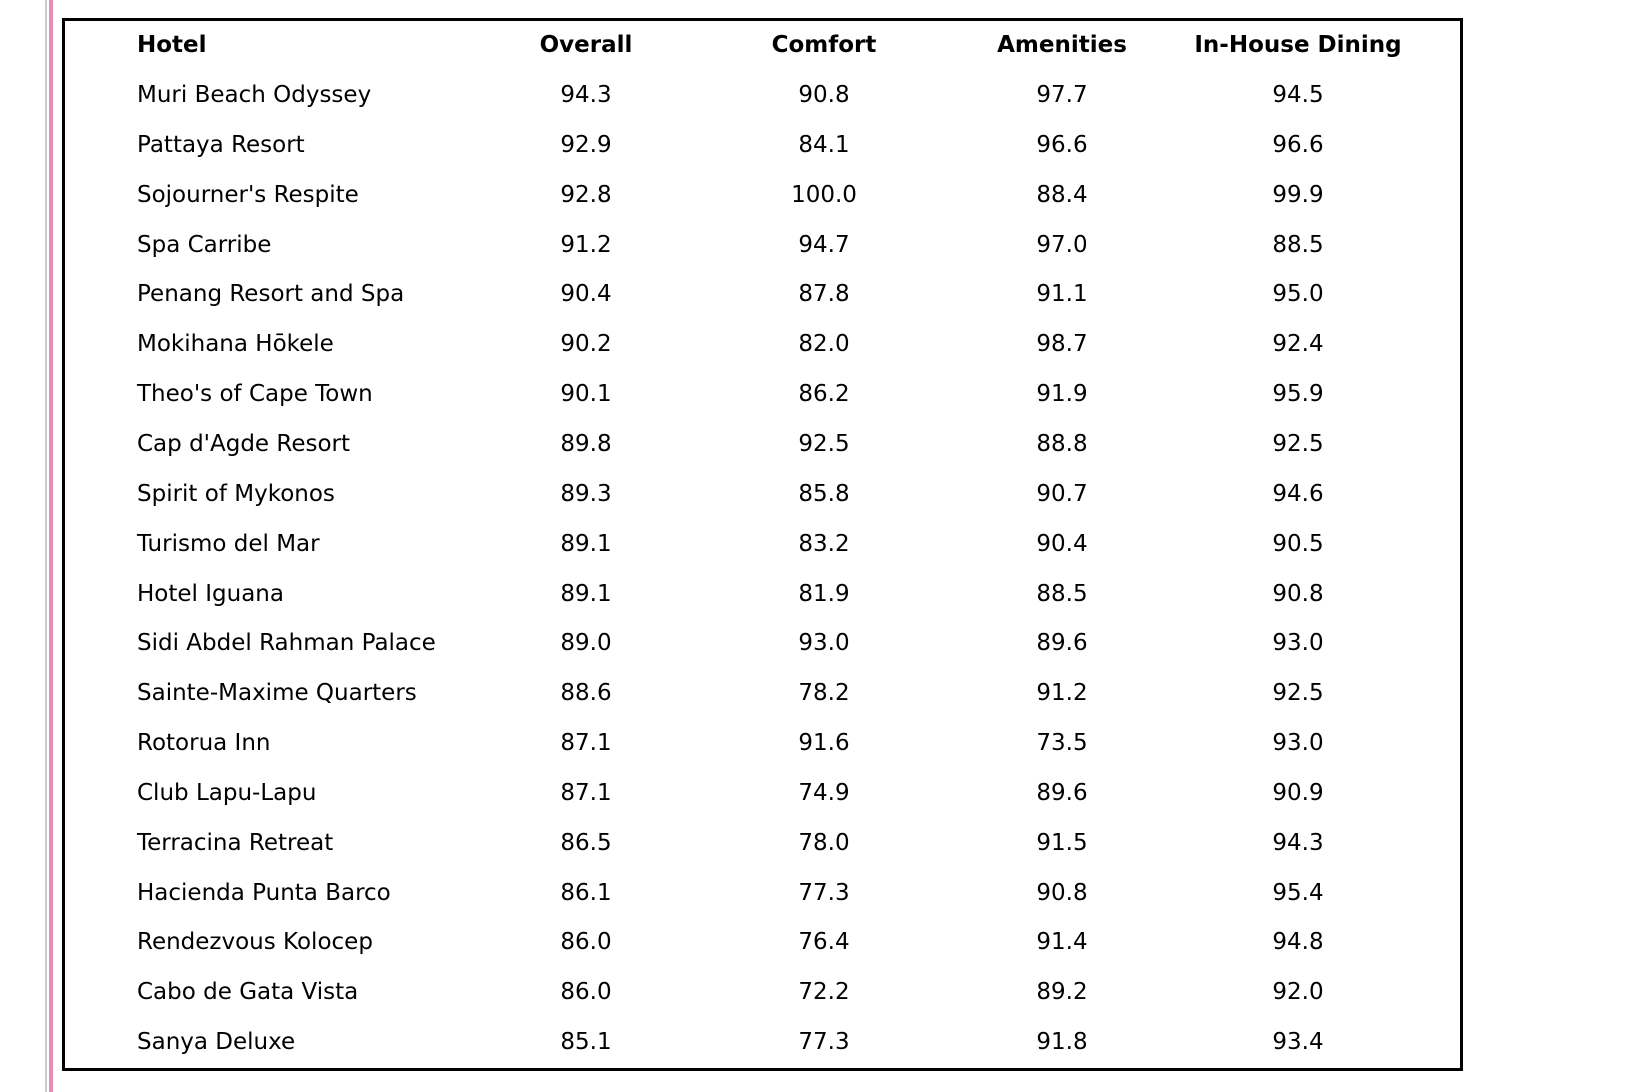 This screenshot has height=1092, width=1644. Describe the element at coordinates (762, 943) in the screenshot. I see `table-row: Rendezvous Kolocep 86.0 76.4 91.4 94.8` at that location.